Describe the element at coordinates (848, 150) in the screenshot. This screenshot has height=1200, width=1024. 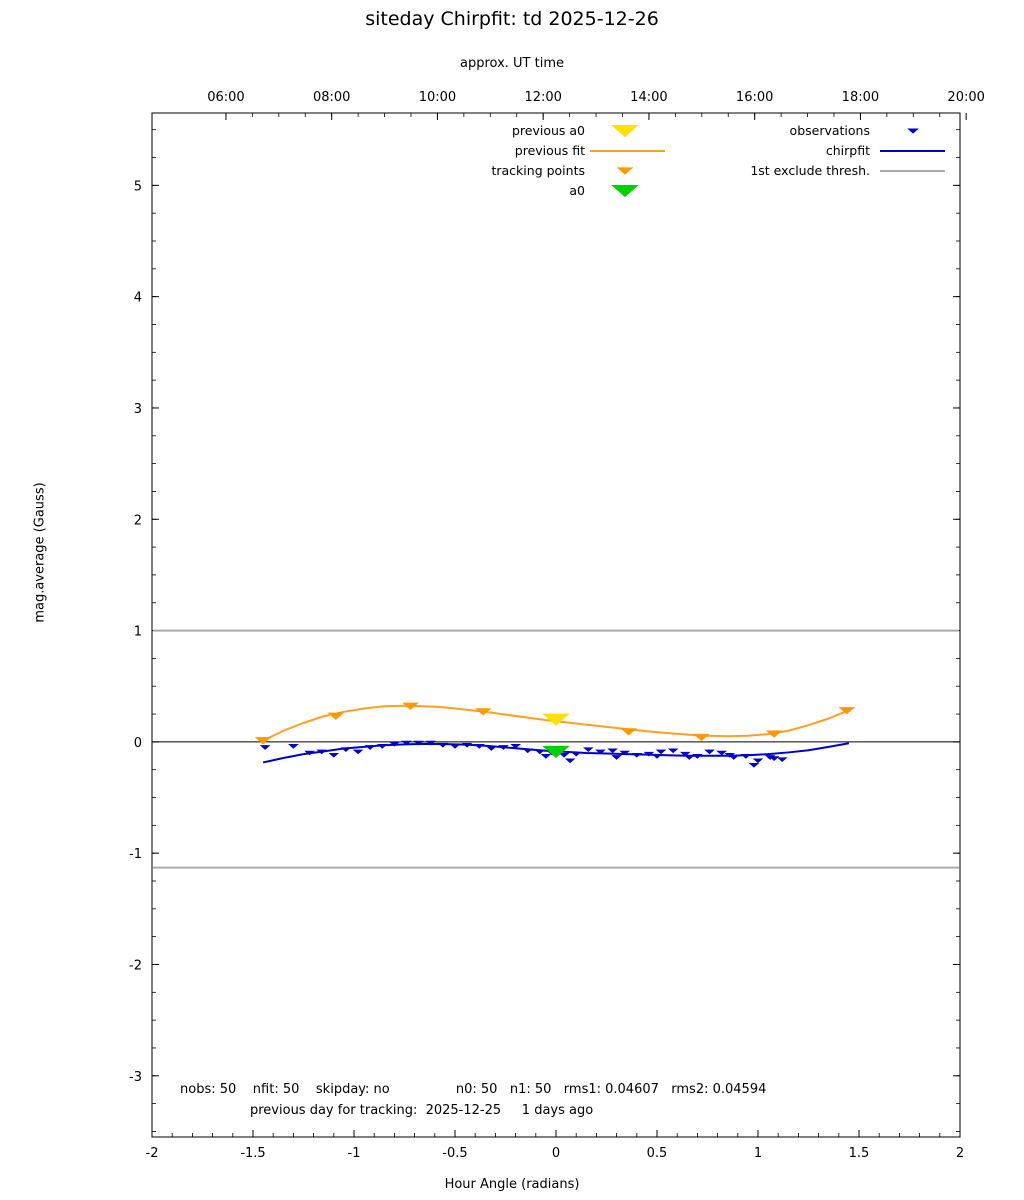
I see `legend-label-chirpfit: chirpfit` at that location.